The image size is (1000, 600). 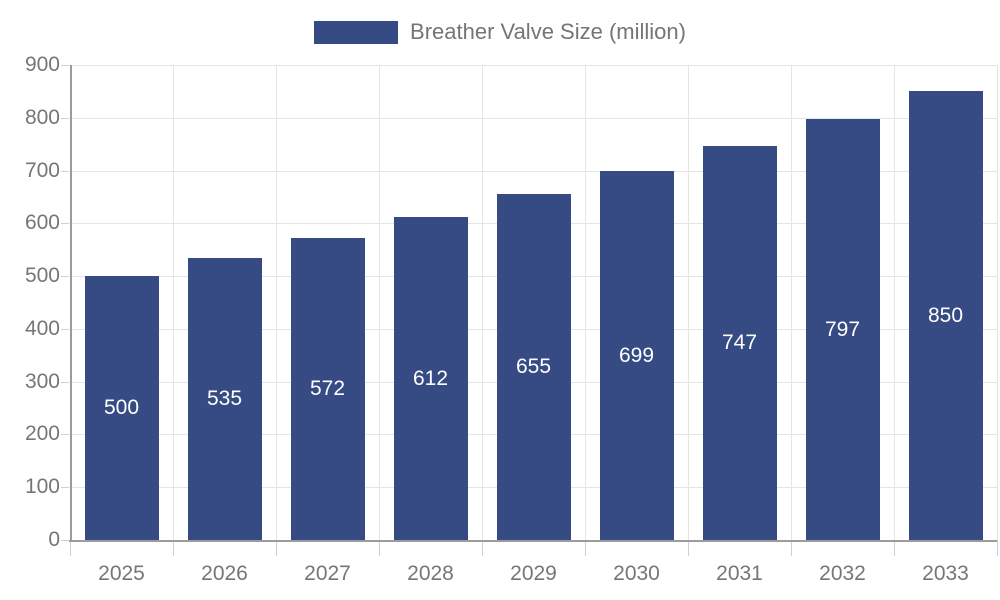 I want to click on bar-value-label: 699, so click(x=636, y=355).